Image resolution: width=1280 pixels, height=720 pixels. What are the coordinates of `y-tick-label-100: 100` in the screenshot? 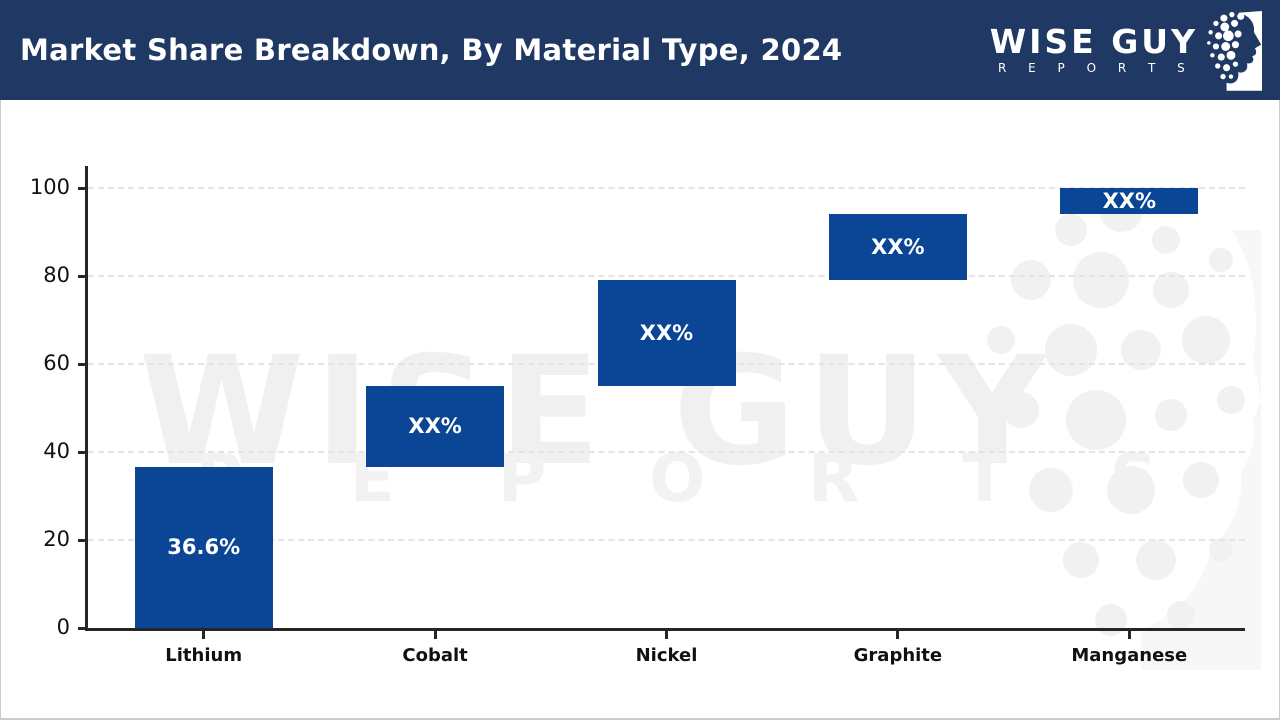 It's located at (49, 187).